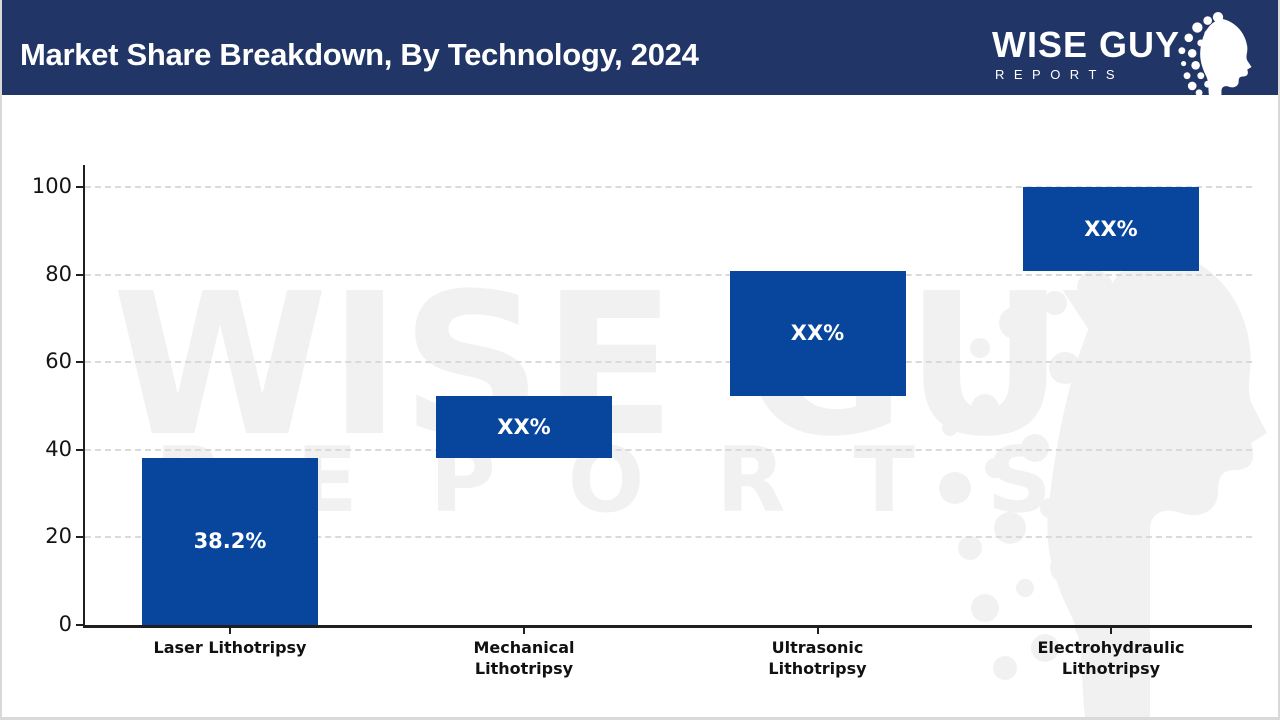 The image size is (1280, 720). What do you see at coordinates (230, 647) in the screenshot?
I see `category-label: Laser Lithotripsy` at bounding box center [230, 647].